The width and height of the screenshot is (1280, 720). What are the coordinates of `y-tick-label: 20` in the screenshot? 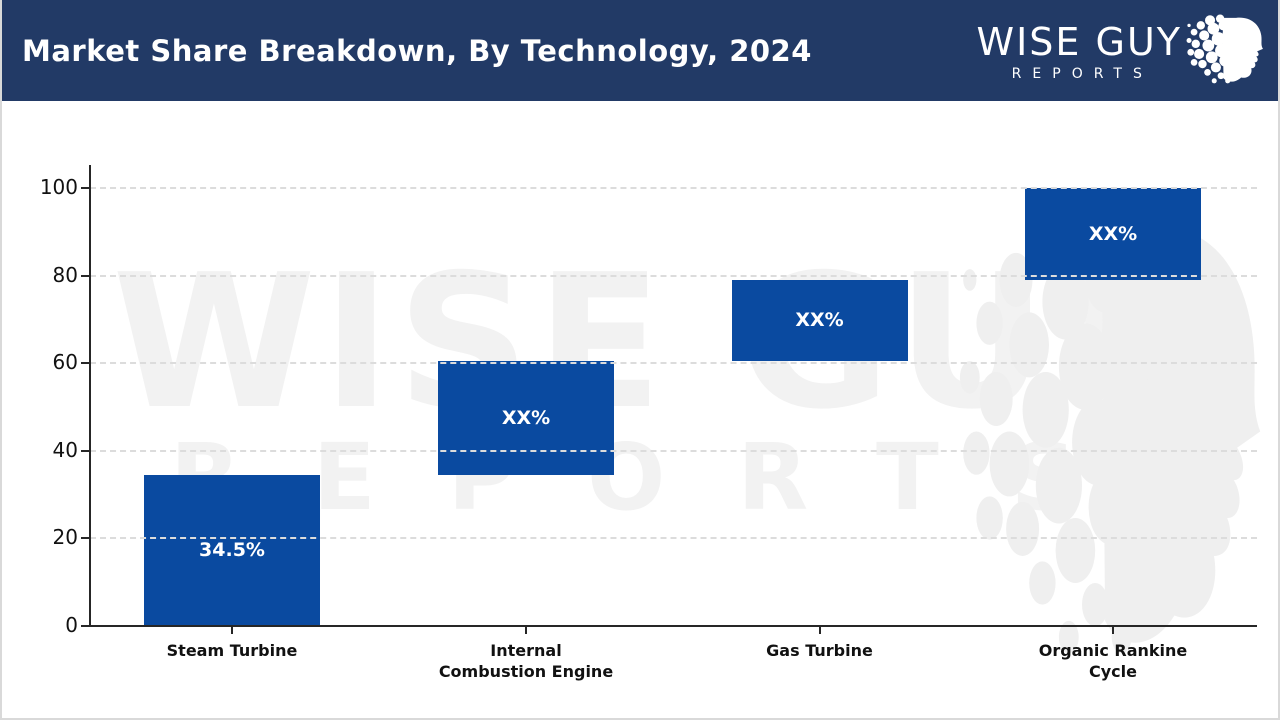 It's located at (65, 537).